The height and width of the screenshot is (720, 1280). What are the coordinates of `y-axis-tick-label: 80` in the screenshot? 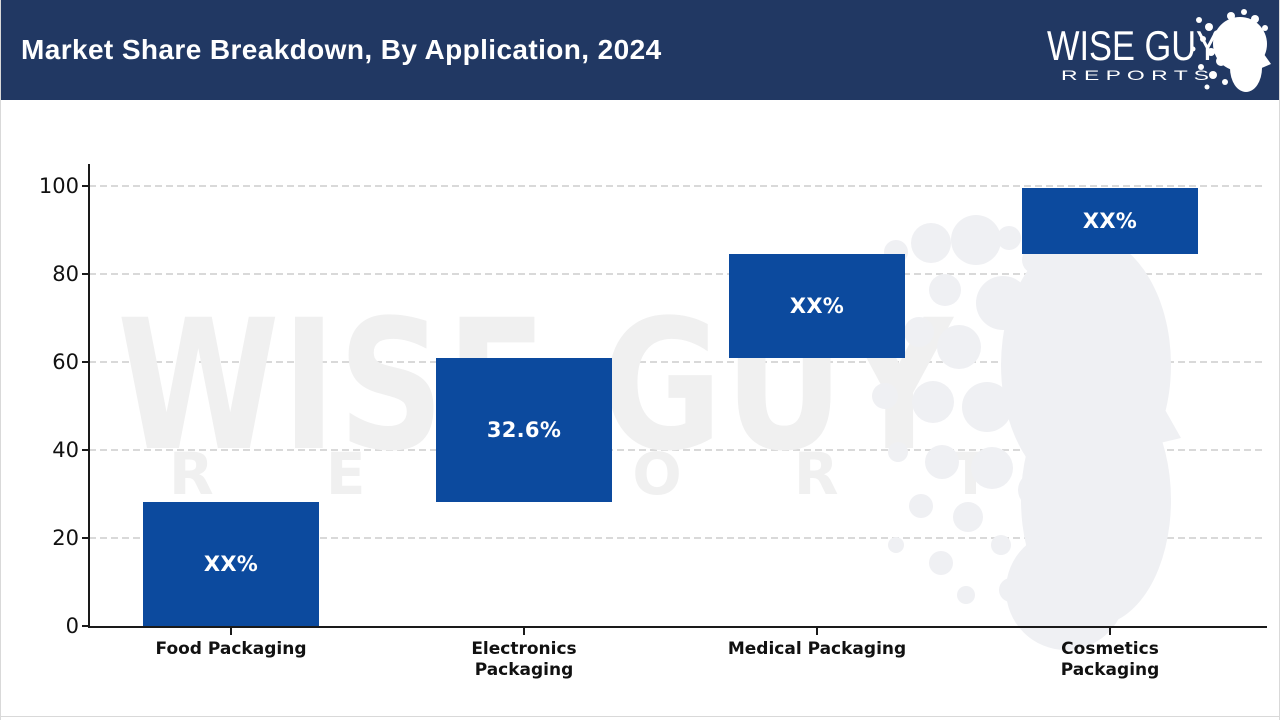 It's located at (65, 274).